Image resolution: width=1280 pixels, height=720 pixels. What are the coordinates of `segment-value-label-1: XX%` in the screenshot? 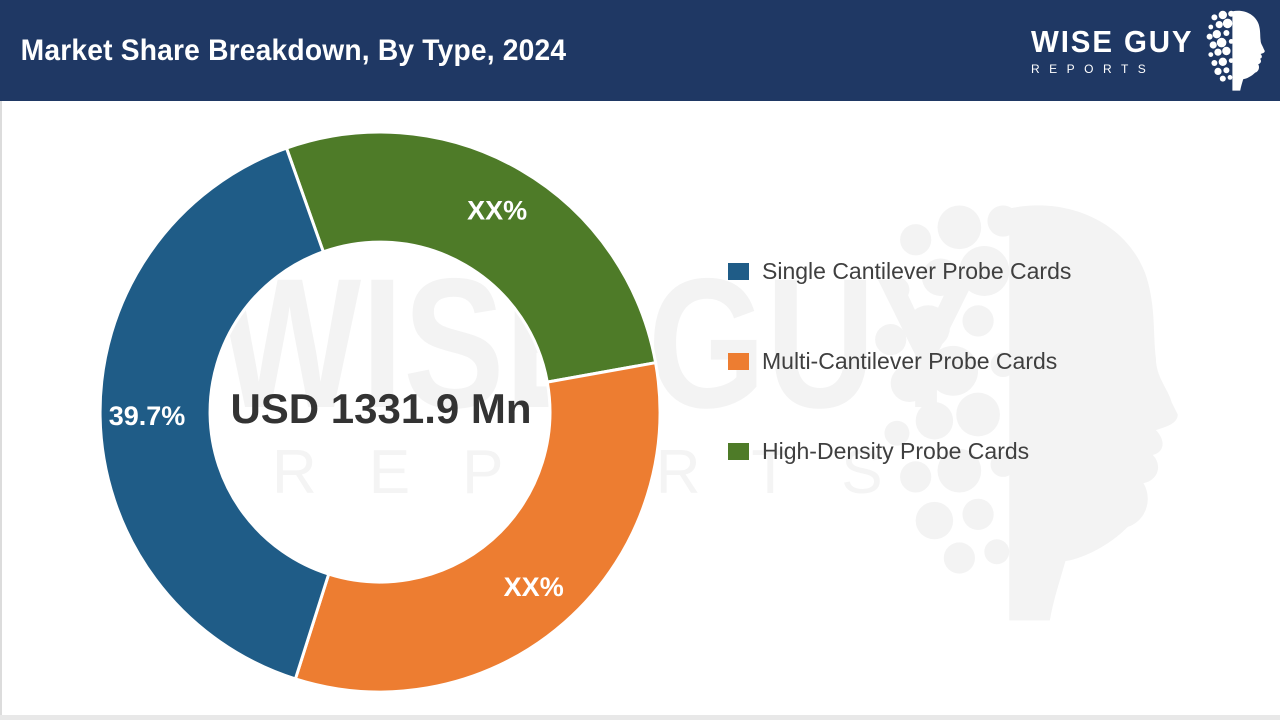 It's located at (534, 587).